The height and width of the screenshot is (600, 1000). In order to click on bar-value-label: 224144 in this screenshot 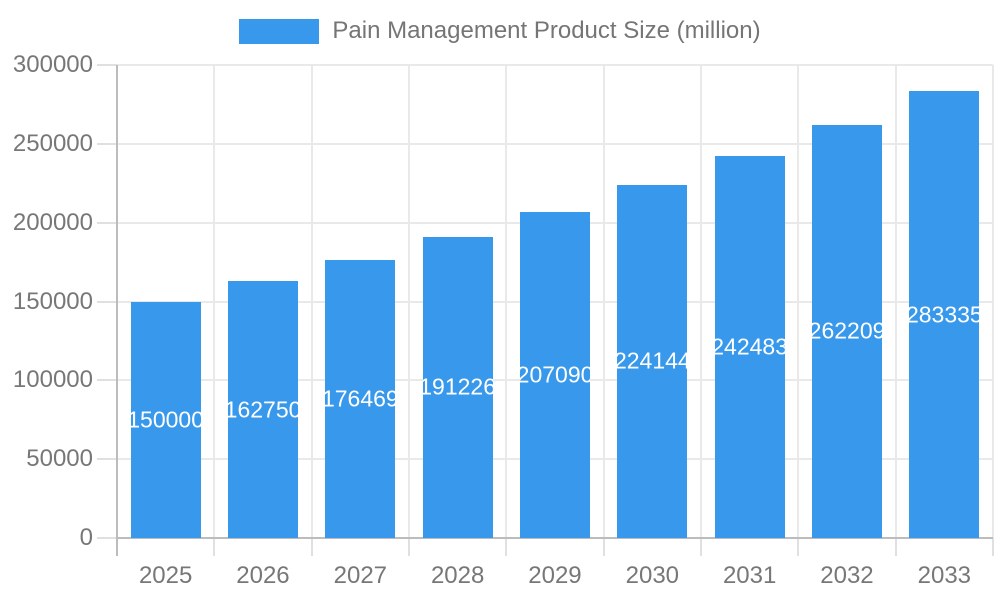, I will do `click(652, 360)`.